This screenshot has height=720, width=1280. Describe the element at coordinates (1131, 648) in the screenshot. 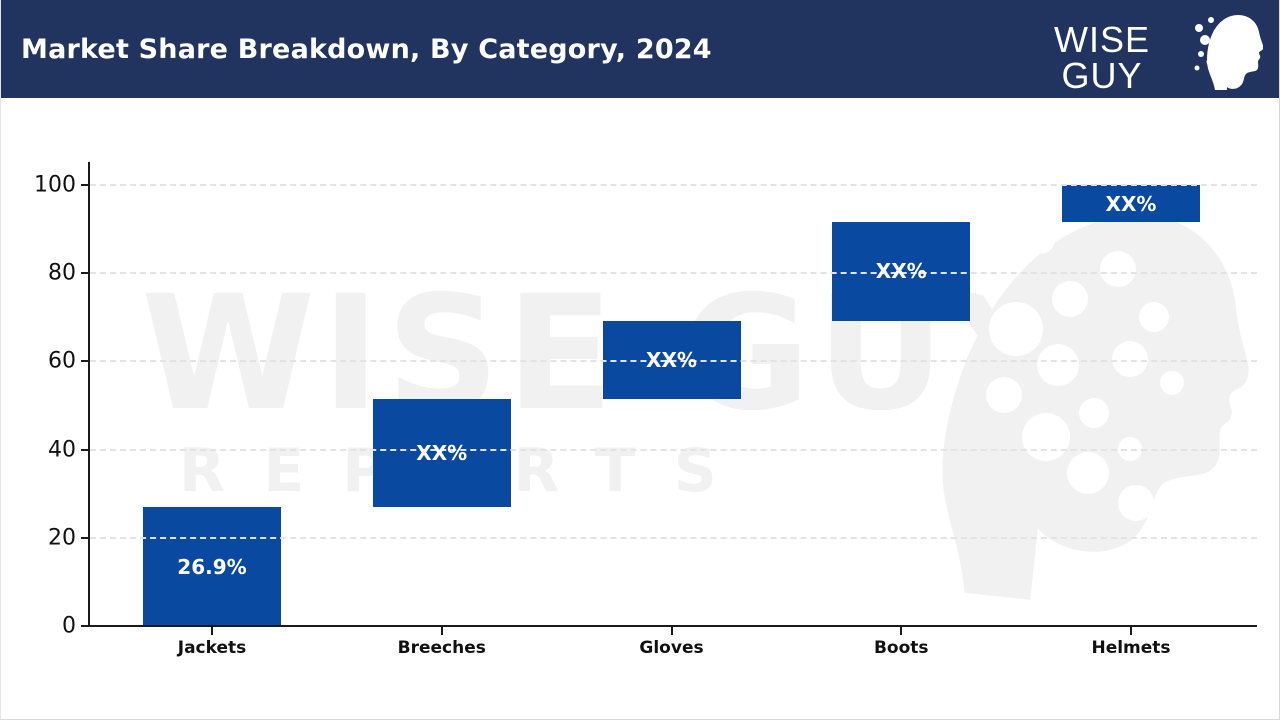

I see `x-tick-label-helmets: Helmets` at that location.